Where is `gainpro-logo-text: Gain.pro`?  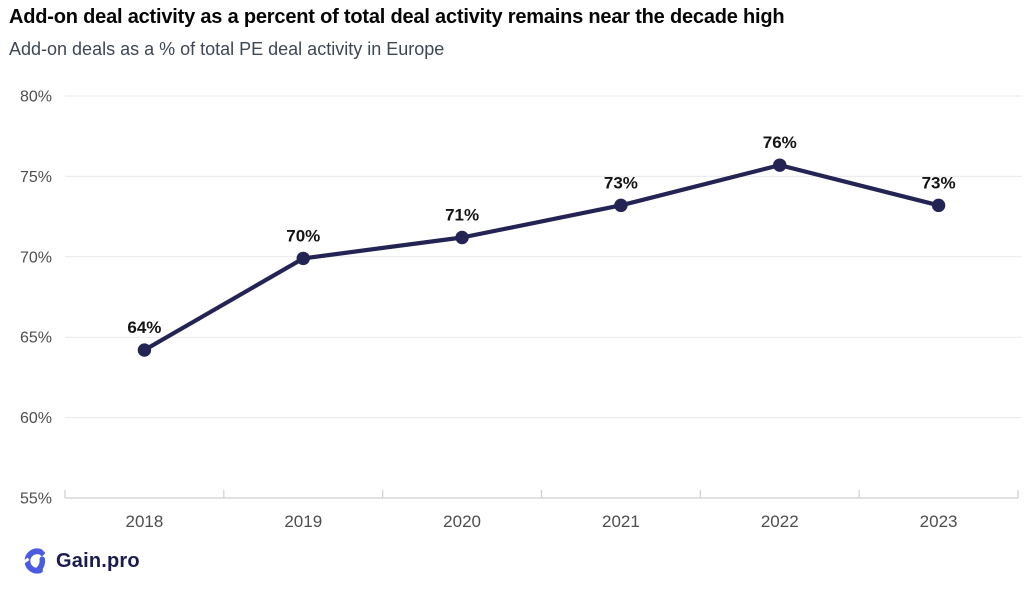 gainpro-logo-text: Gain.pro is located at coordinates (98, 560).